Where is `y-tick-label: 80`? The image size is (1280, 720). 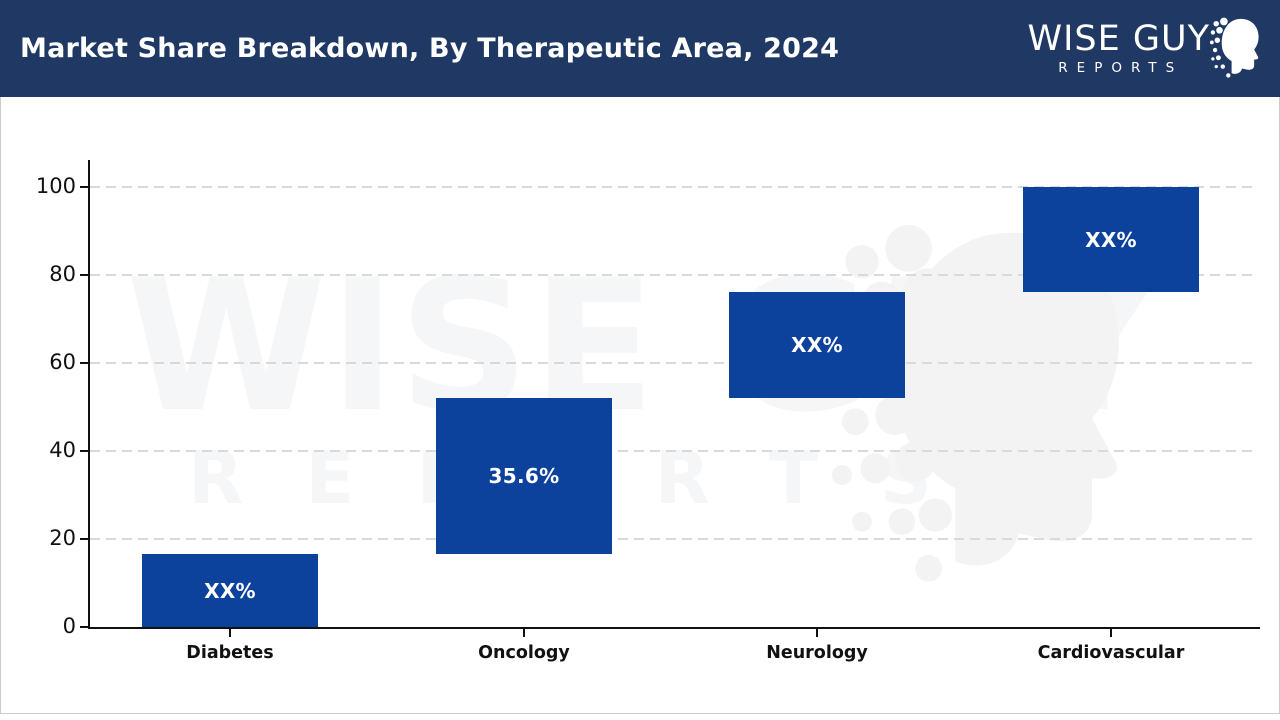
y-tick-label: 80 is located at coordinates (62, 274).